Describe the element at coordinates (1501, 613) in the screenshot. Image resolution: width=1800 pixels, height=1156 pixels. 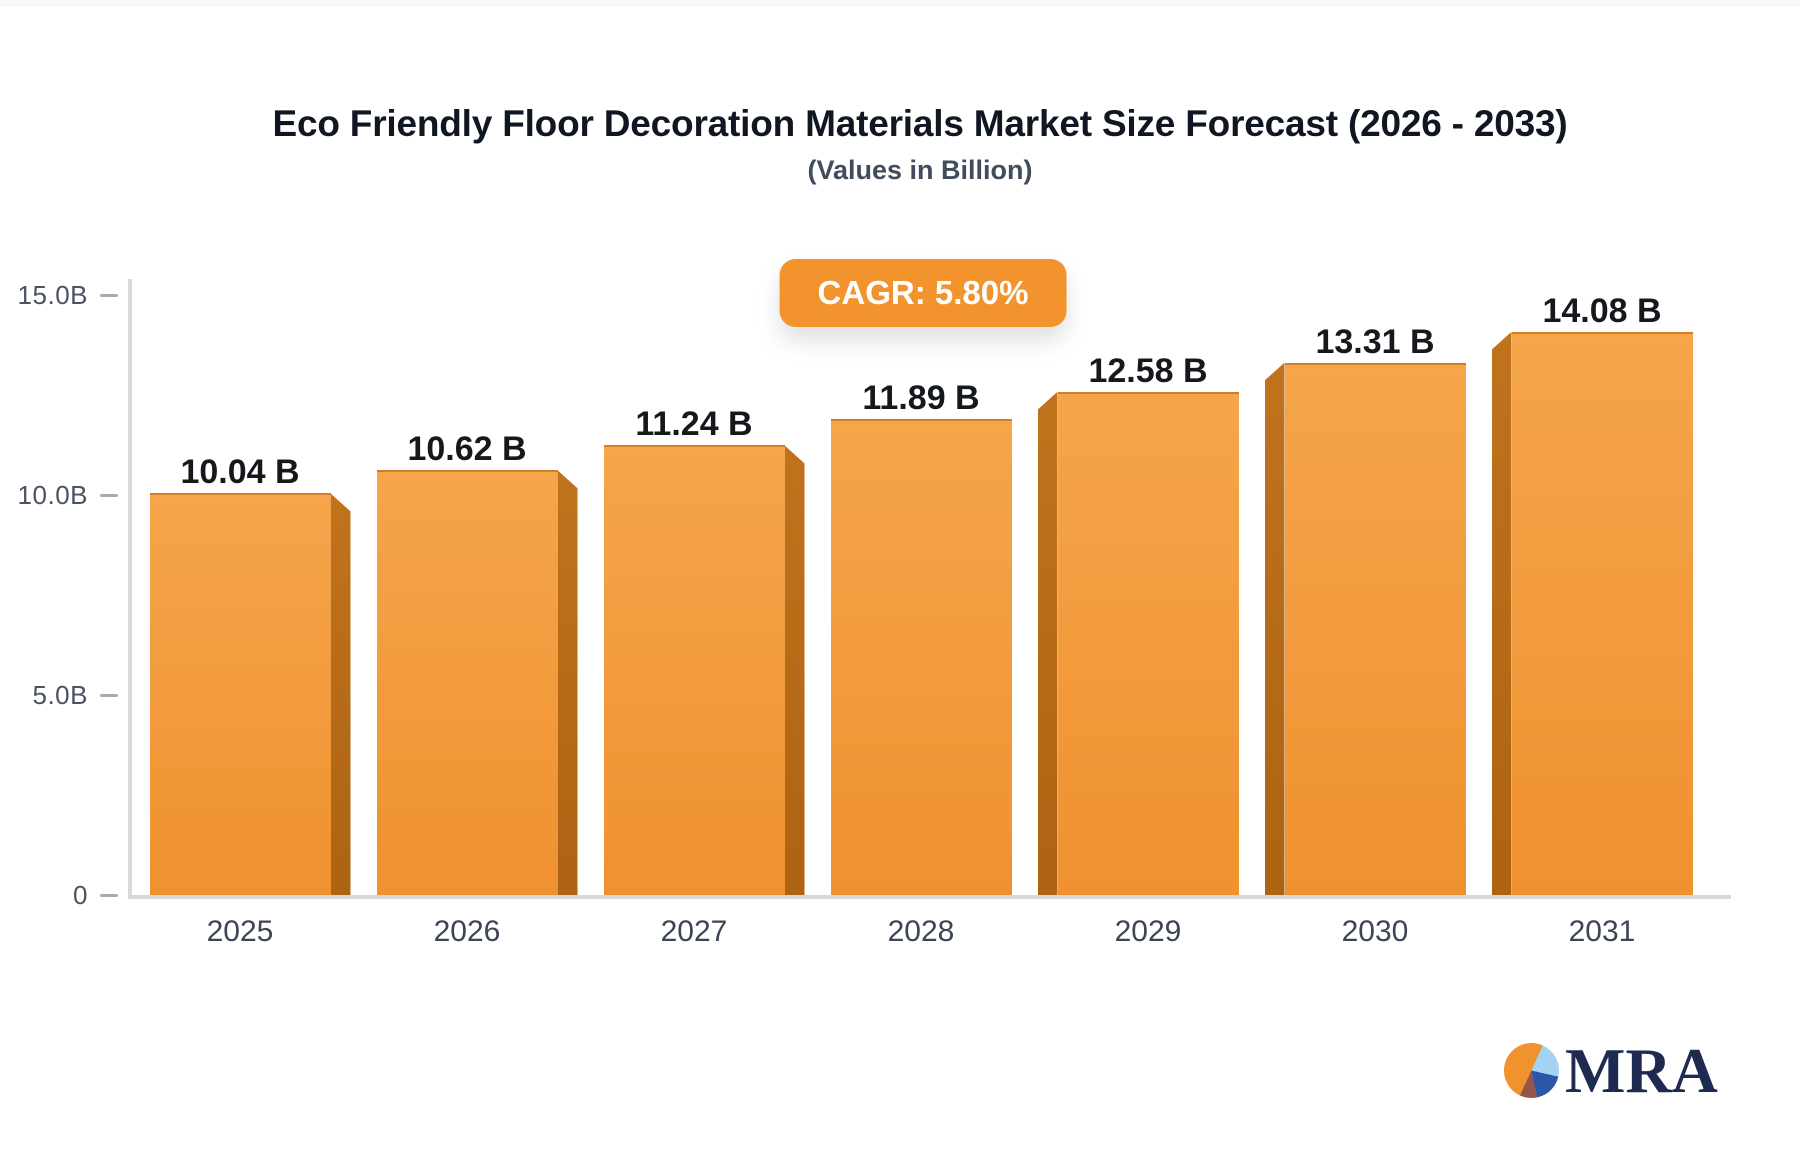
I see `bar-side-face-2031` at that location.